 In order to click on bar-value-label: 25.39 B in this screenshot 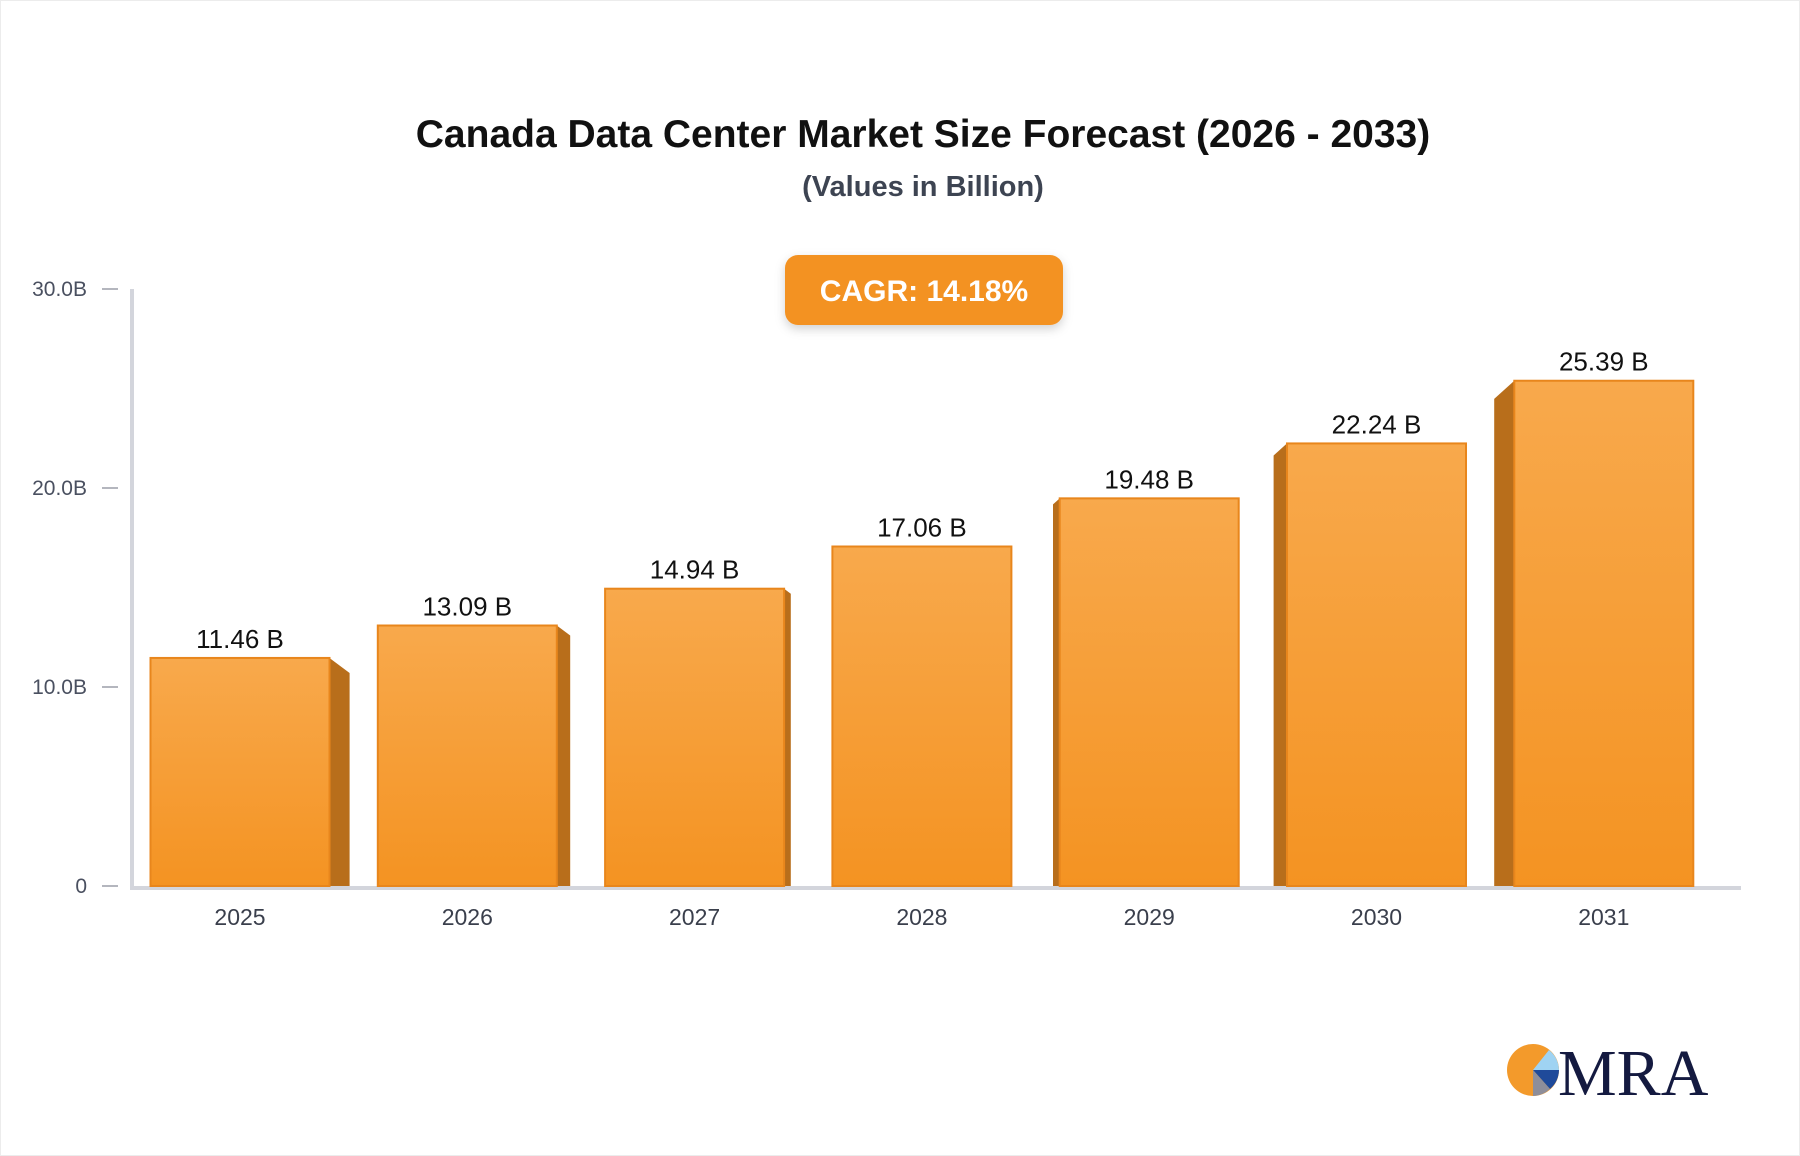, I will do `click(1604, 362)`.